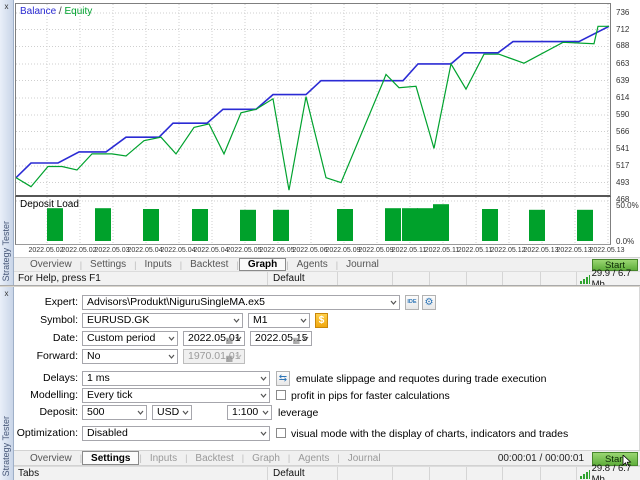  What do you see at coordinates (281, 395) in the screenshot?
I see `profit-in-pips-checkbox` at bounding box center [281, 395].